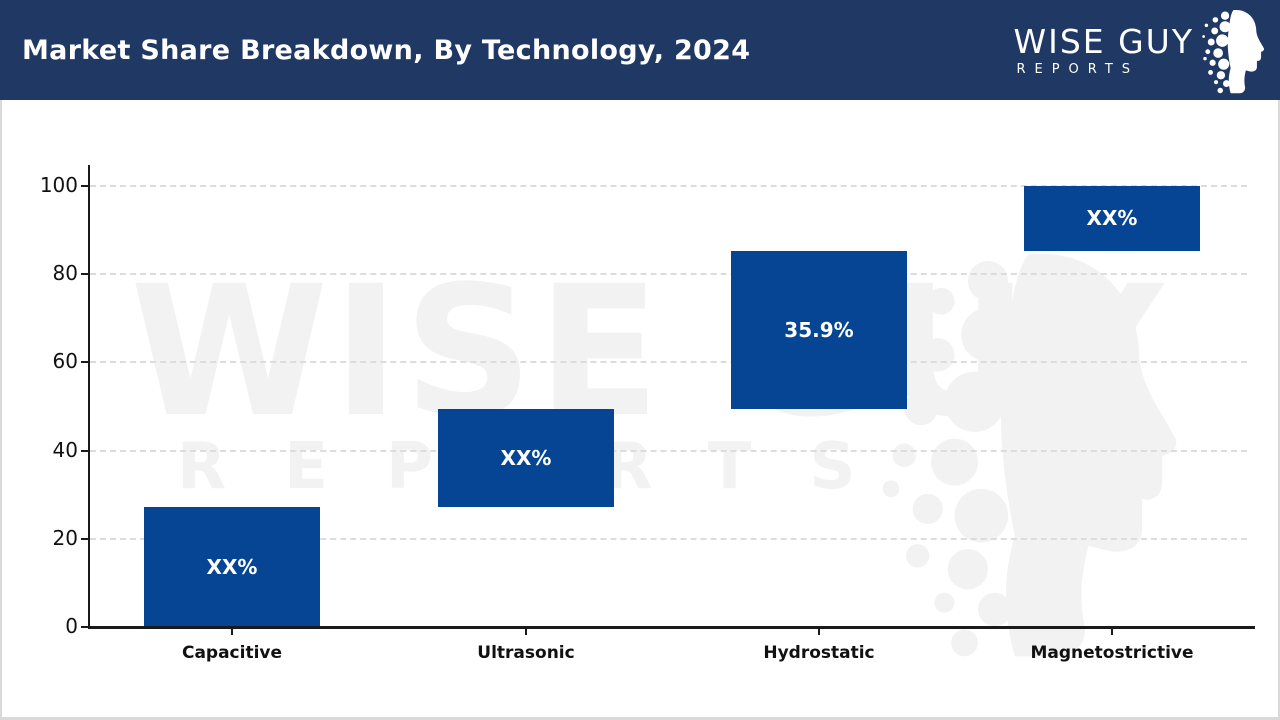  Describe the element at coordinates (89, 397) in the screenshot. I see `y-axis-spine` at that location.